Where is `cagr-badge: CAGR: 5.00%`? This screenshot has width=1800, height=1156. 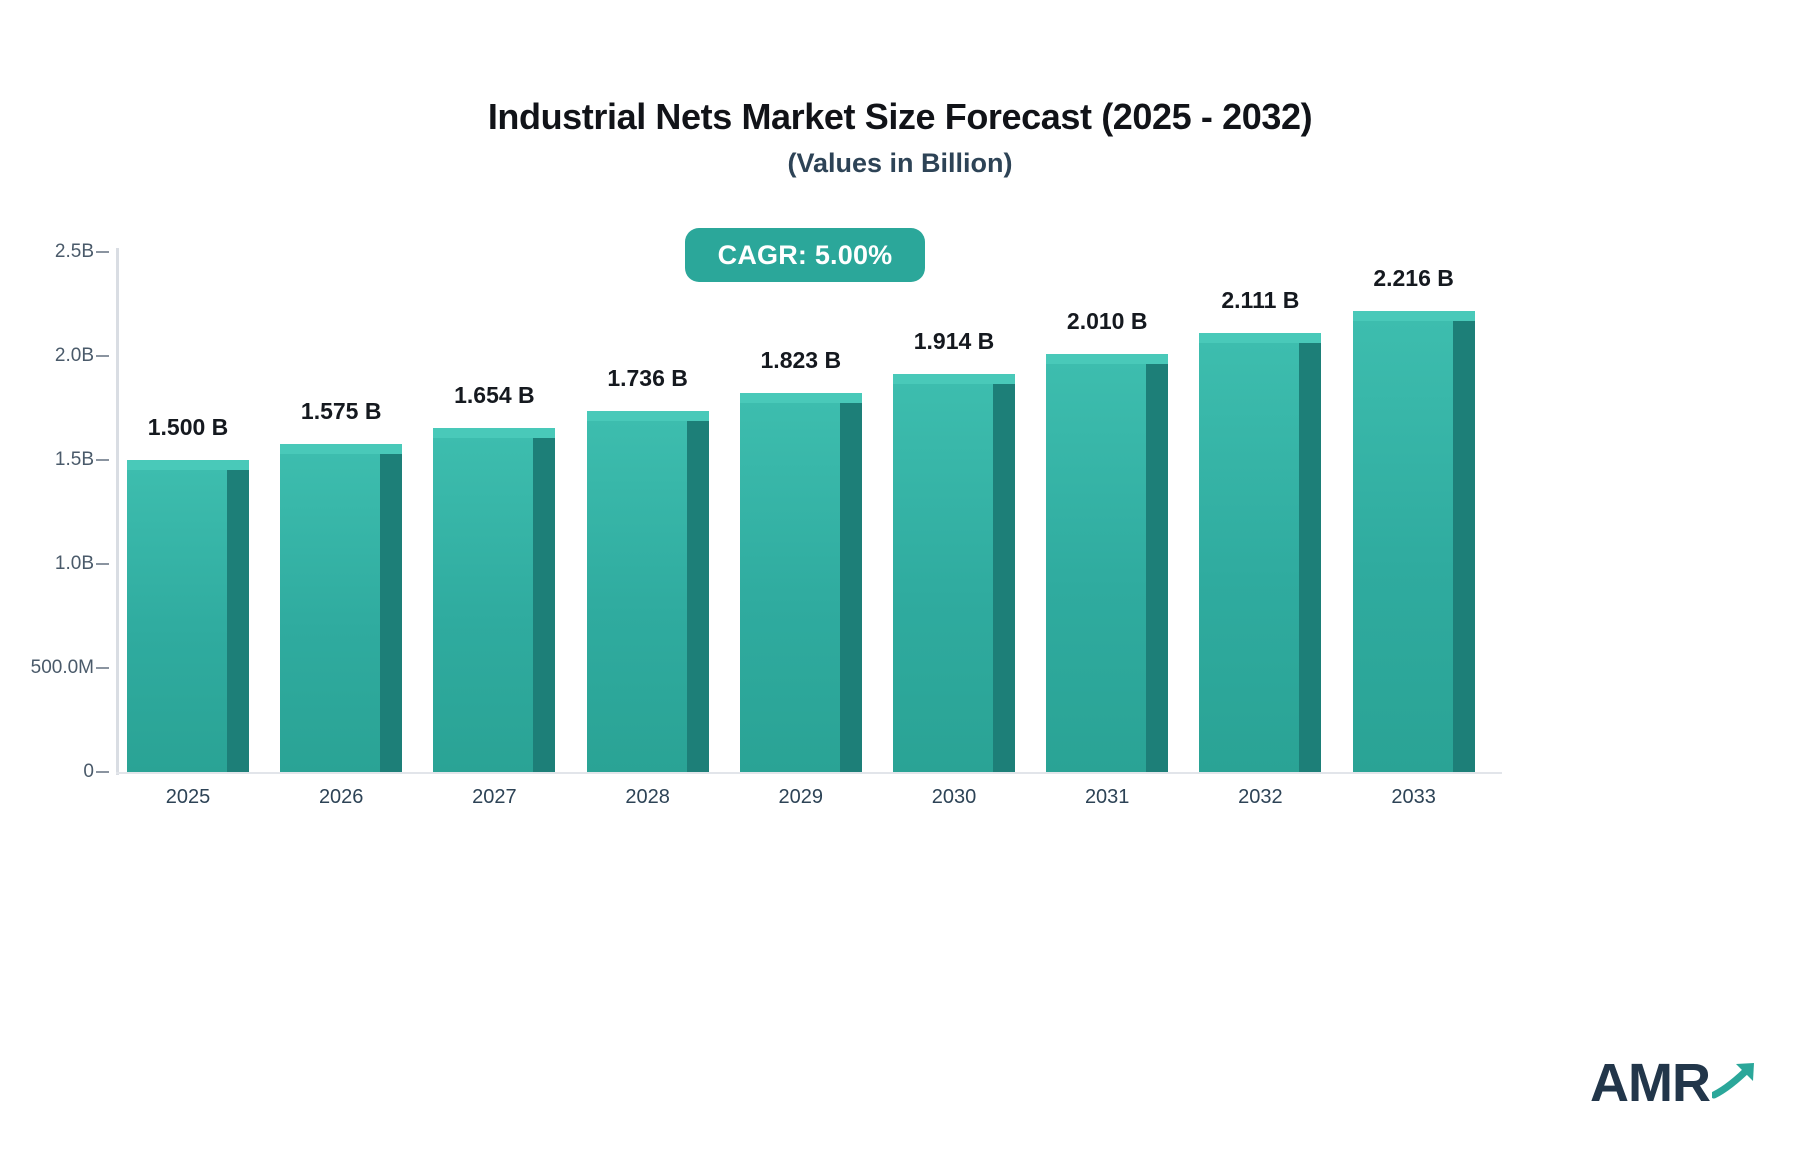 cagr-badge: CAGR: 5.00% is located at coordinates (805, 255).